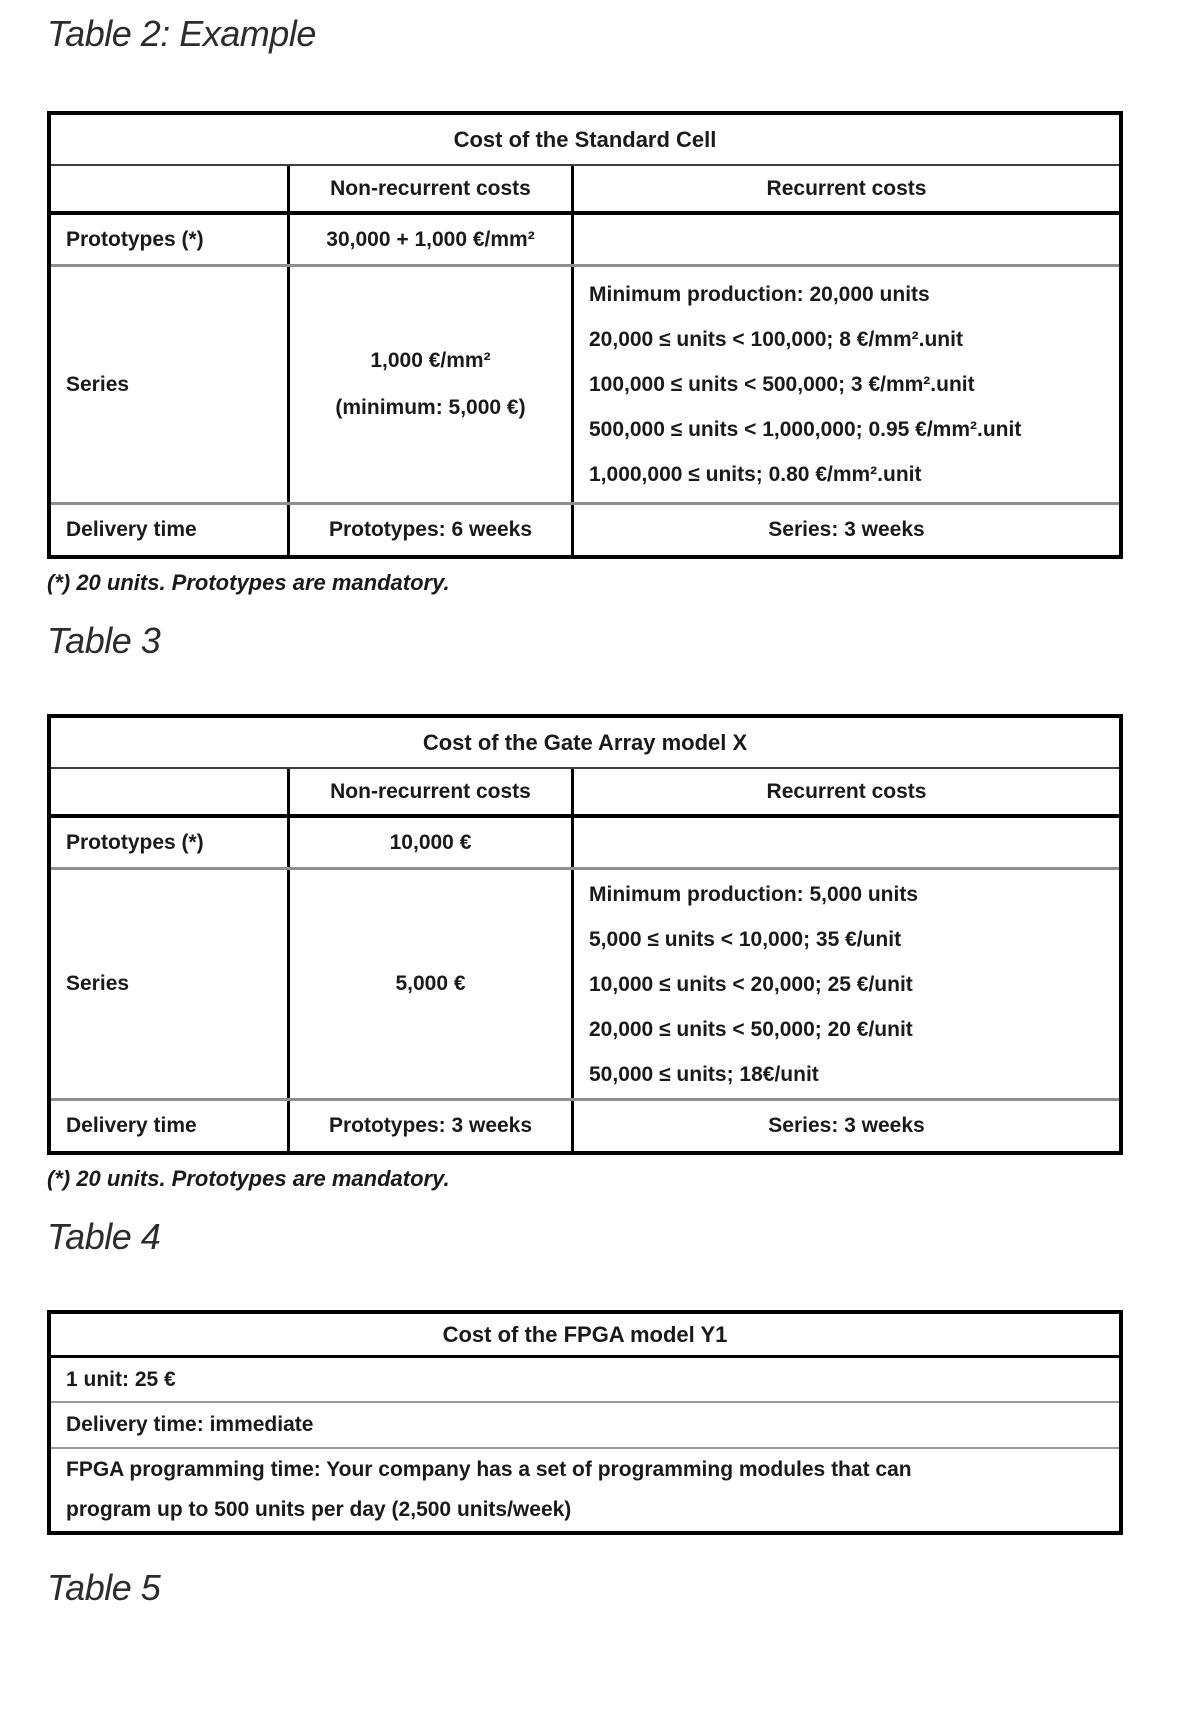  Describe the element at coordinates (745, 939) in the screenshot. I see `series-recurrent-line: 5,000 ≤ units < 10,000; 35 €/unit` at that location.